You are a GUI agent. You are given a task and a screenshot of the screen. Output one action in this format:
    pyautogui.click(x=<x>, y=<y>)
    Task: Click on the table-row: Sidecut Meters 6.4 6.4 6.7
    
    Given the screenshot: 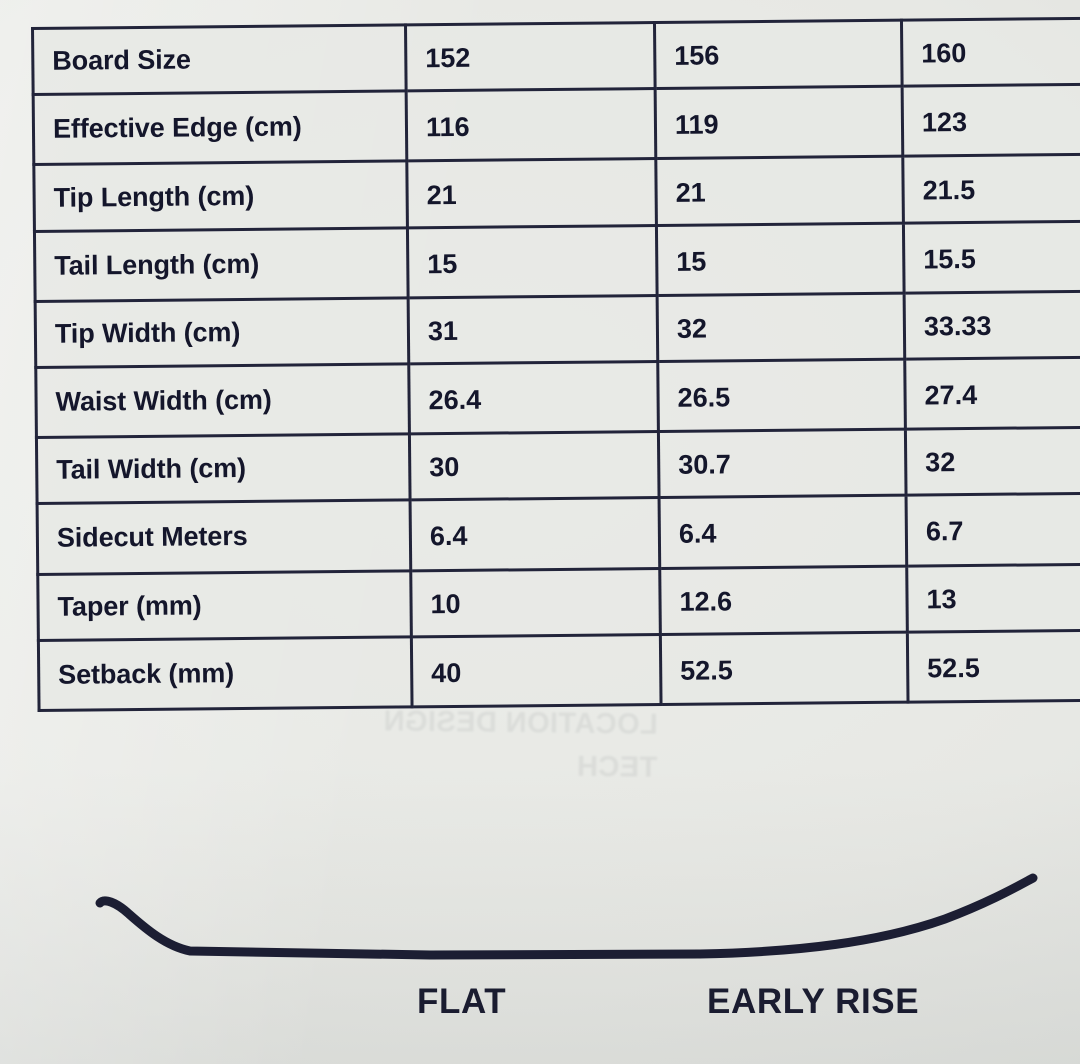 What is the action you would take?
    pyautogui.click(x=558, y=533)
    